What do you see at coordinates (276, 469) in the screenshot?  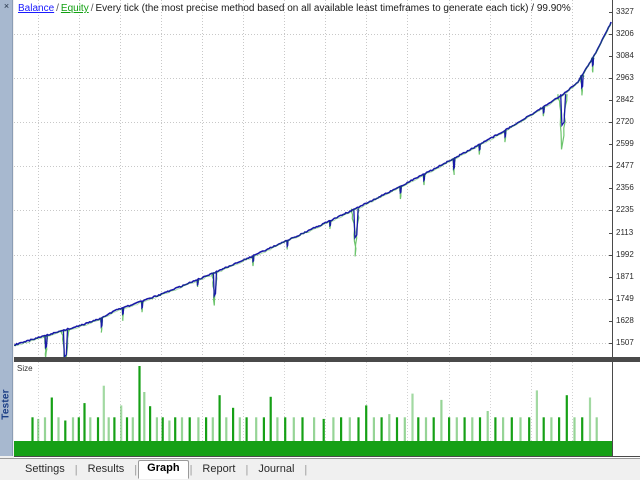 I see `tab-journal: Journal` at bounding box center [276, 469].